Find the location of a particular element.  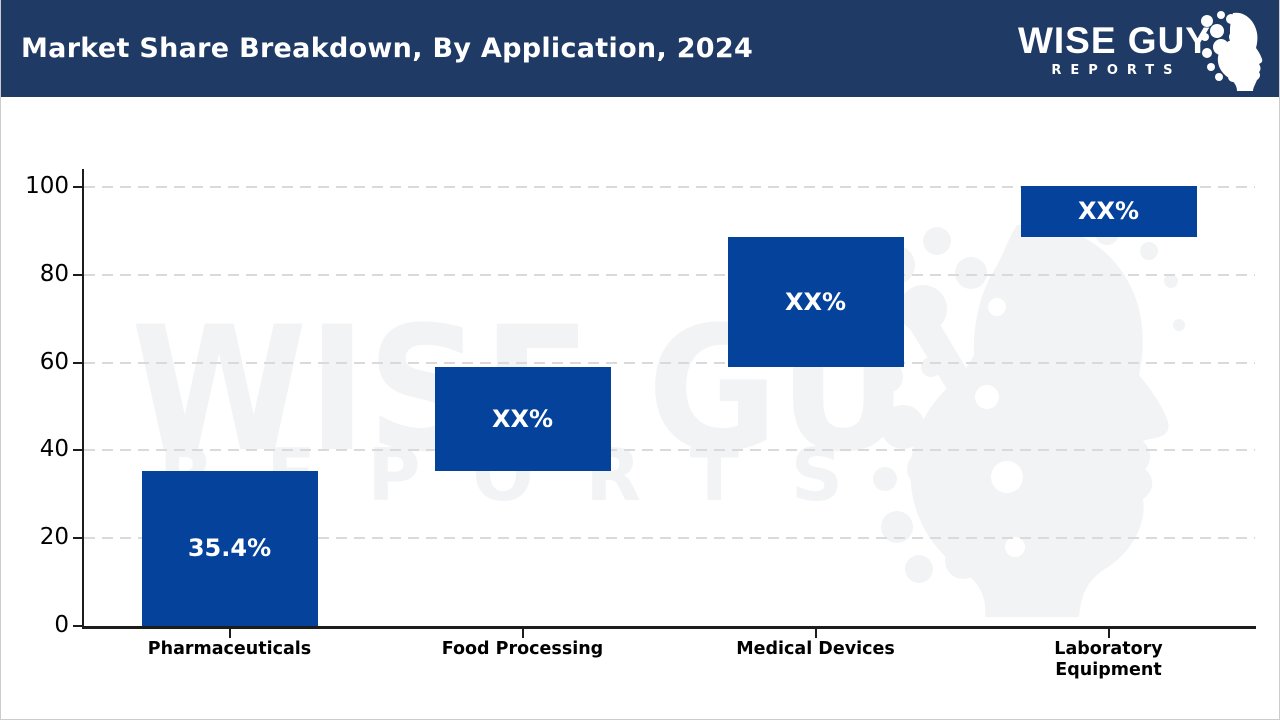

y-tick-label: 100 is located at coordinates (47, 186).